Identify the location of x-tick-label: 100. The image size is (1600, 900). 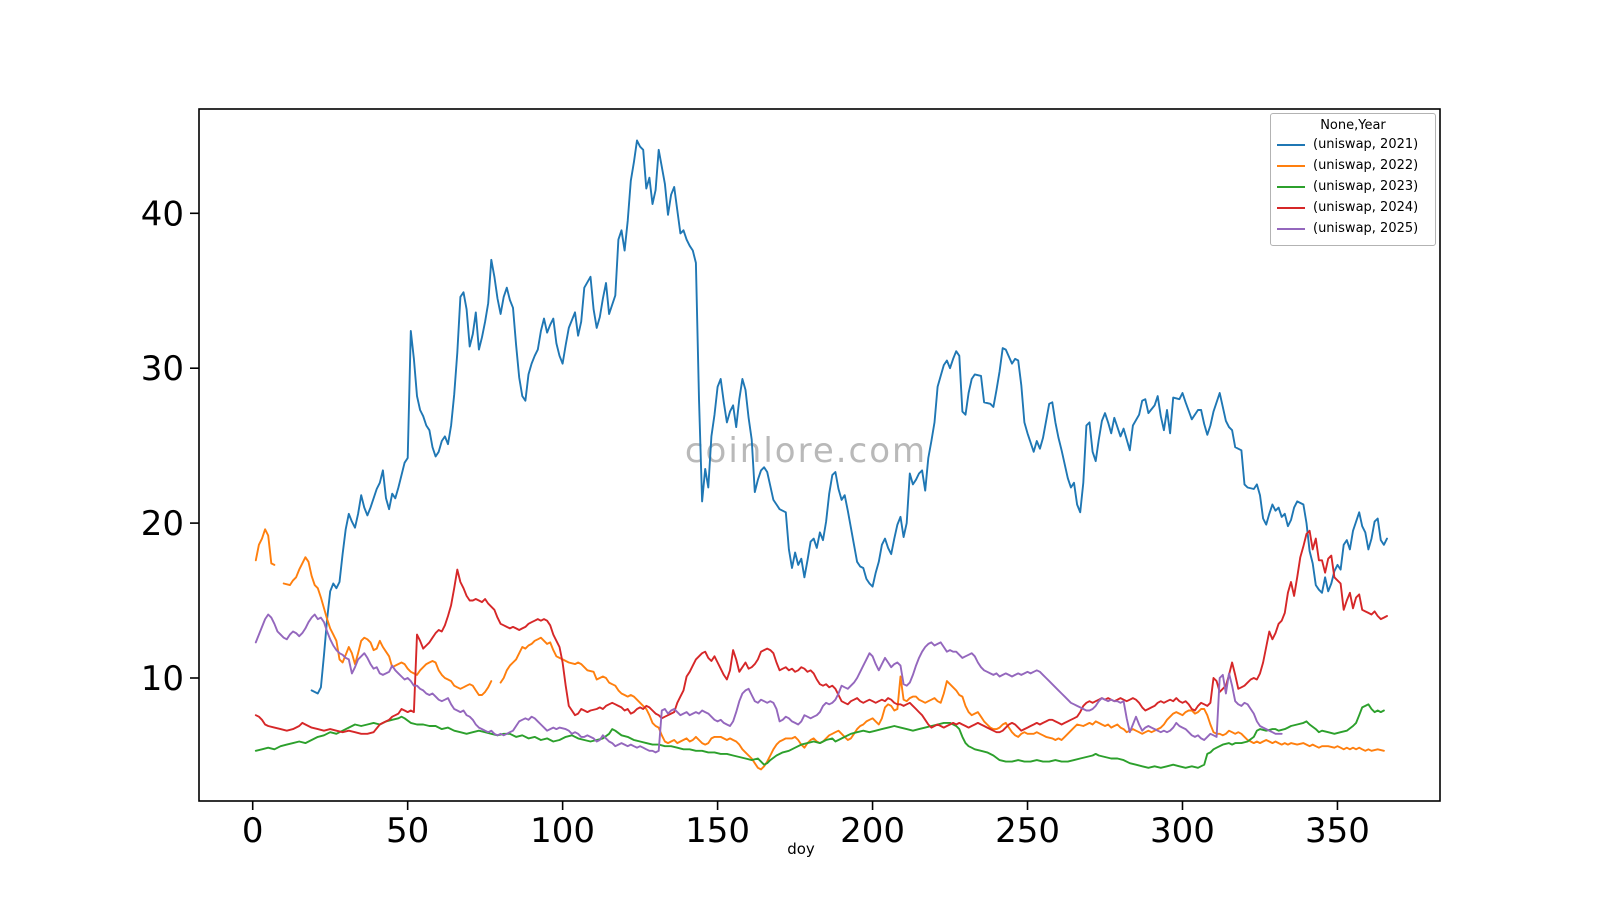
(562, 831).